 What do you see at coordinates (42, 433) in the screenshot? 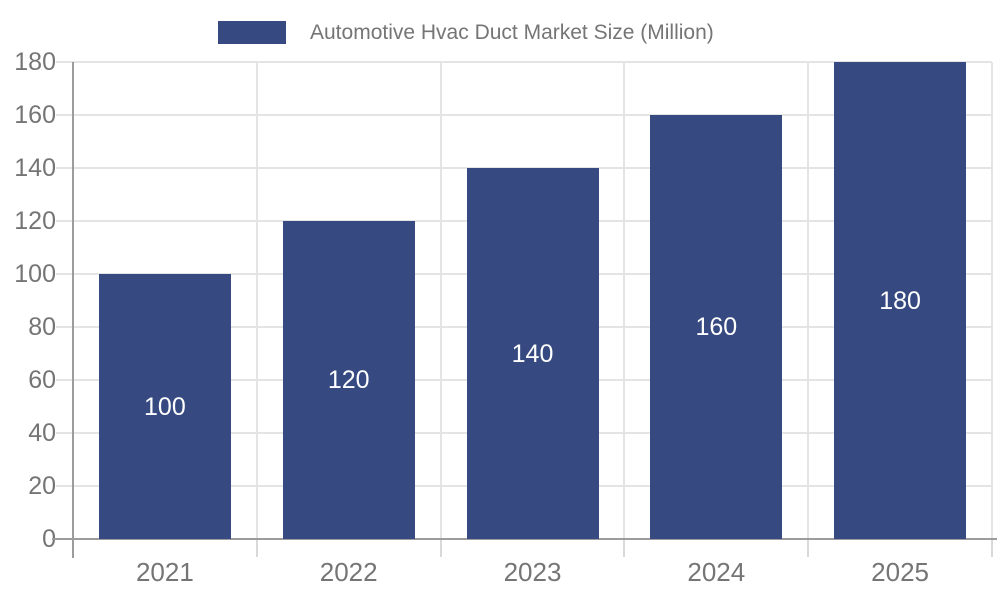
I see `y-axis-tick-label: 40` at bounding box center [42, 433].